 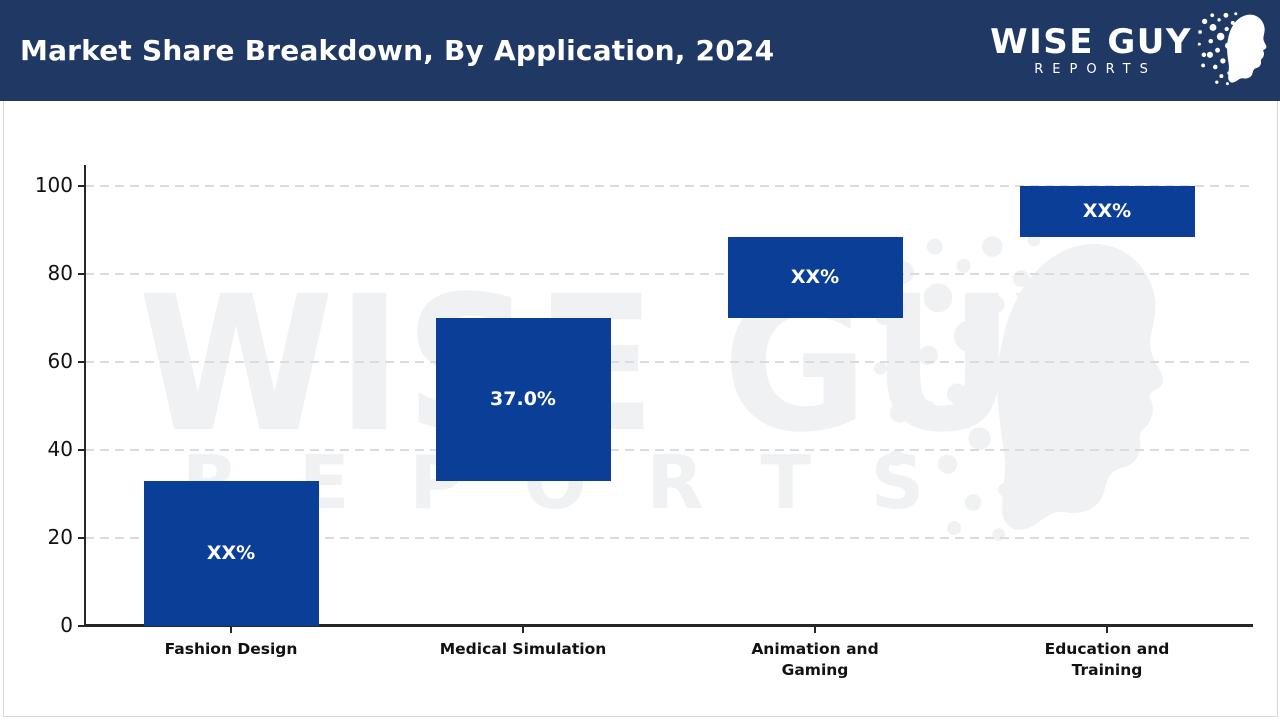 I want to click on logo-wordmark: WISE GUY, so click(x=1091, y=41).